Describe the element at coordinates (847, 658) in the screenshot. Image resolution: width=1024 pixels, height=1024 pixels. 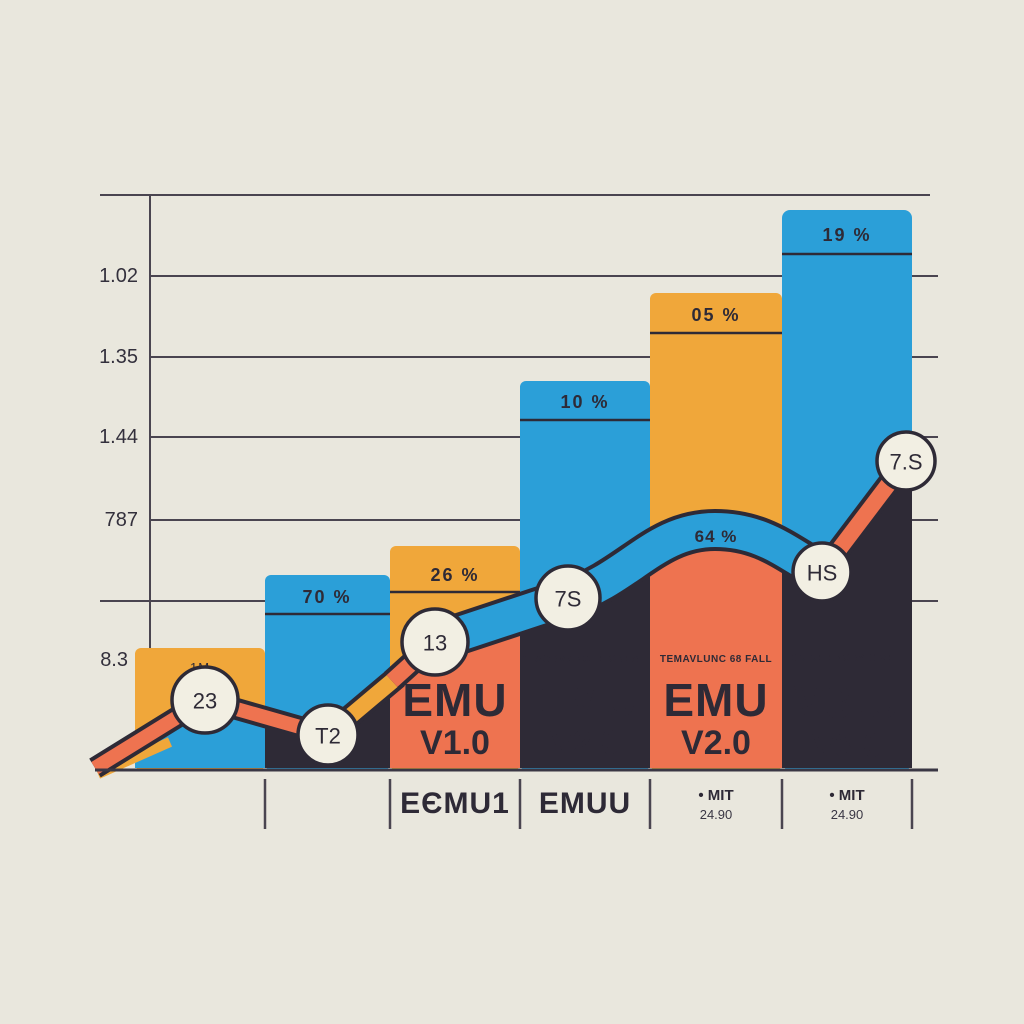
I see `panel-caption: OR REIENORY GIVETI` at that location.